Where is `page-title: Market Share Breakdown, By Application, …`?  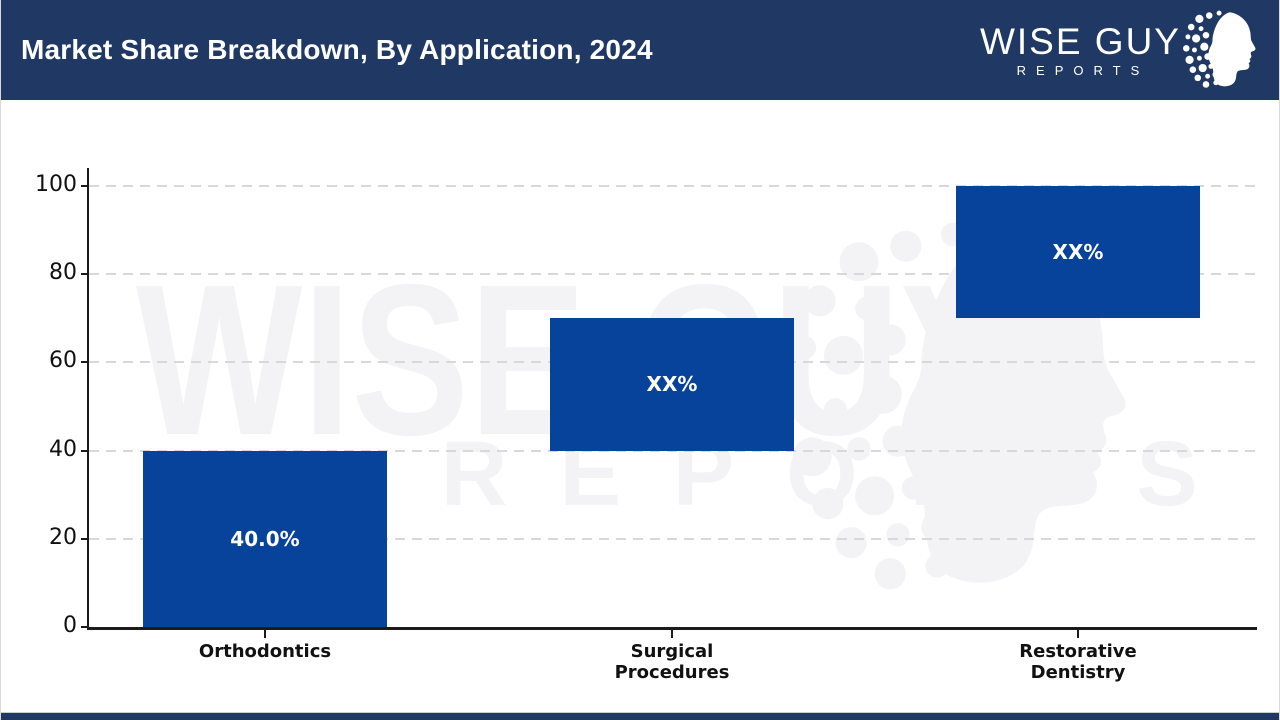 page-title: Market Share Breakdown, By Application, … is located at coordinates (337, 49).